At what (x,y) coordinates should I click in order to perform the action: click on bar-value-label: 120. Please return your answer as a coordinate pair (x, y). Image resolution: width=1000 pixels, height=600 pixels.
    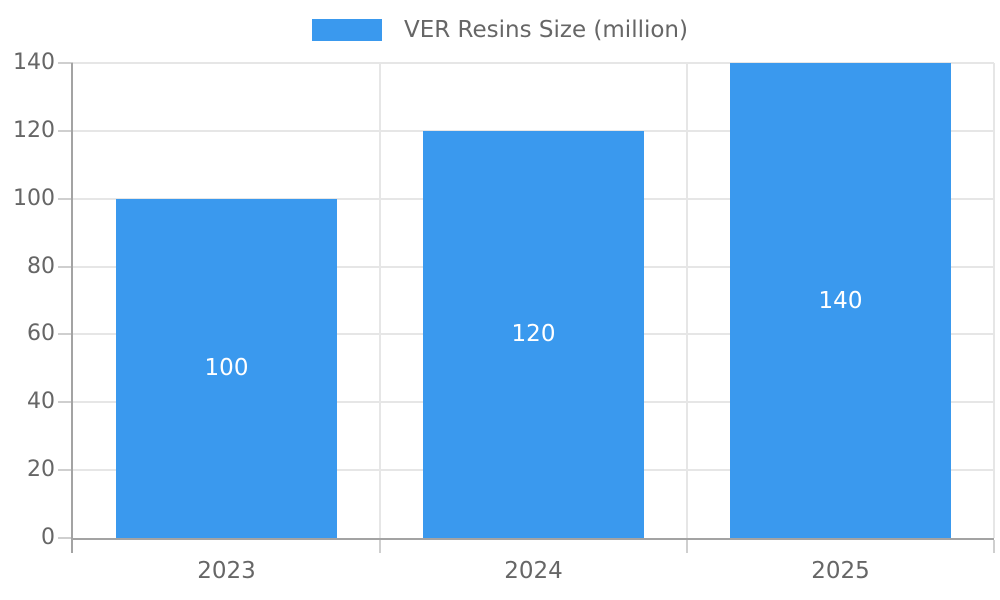
    Looking at the image, I should click on (533, 334).